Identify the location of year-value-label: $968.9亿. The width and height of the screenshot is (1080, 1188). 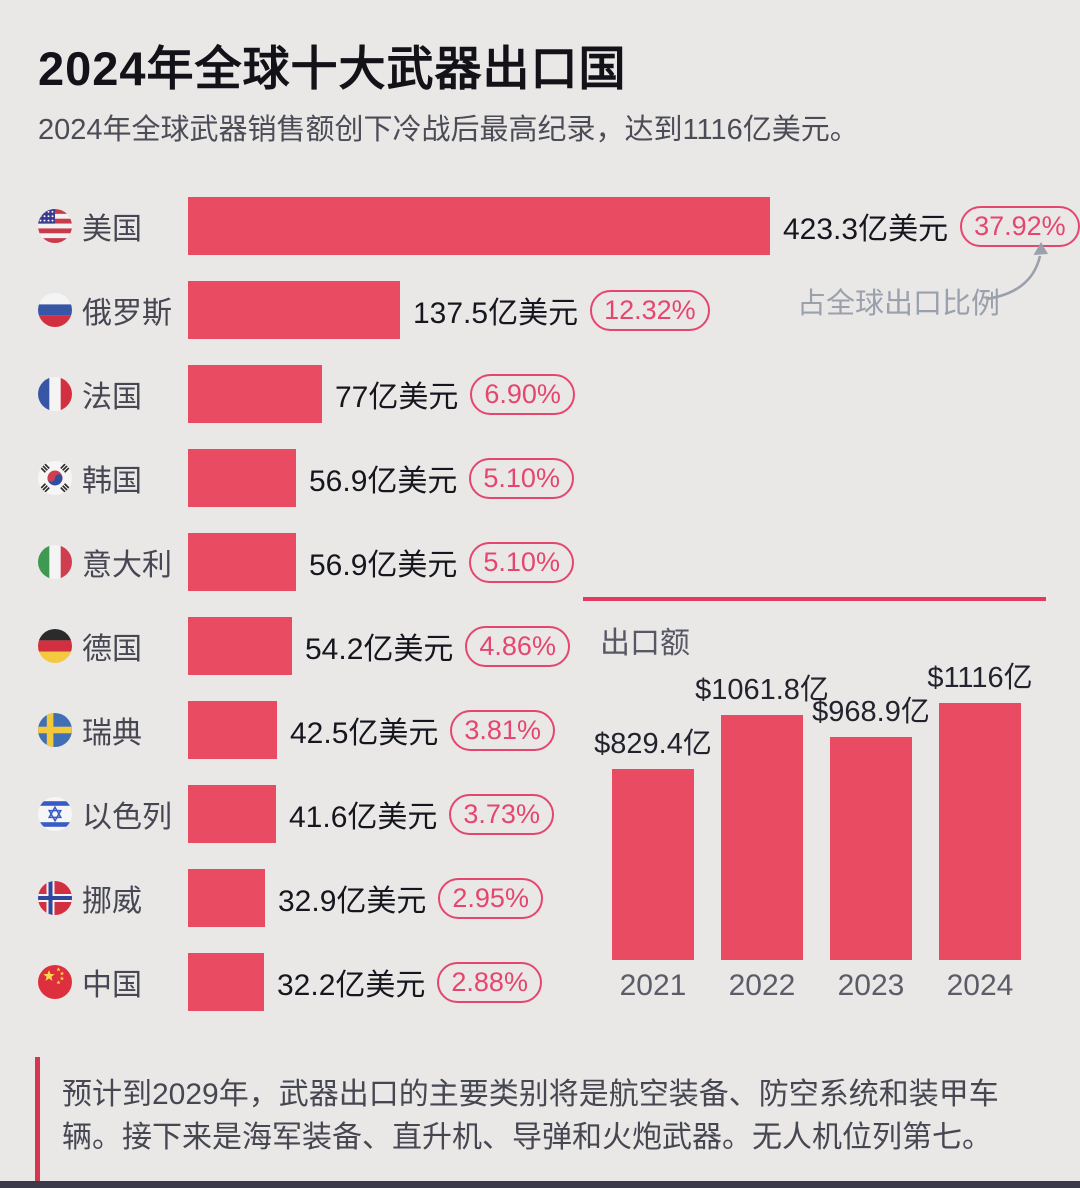
(871, 712).